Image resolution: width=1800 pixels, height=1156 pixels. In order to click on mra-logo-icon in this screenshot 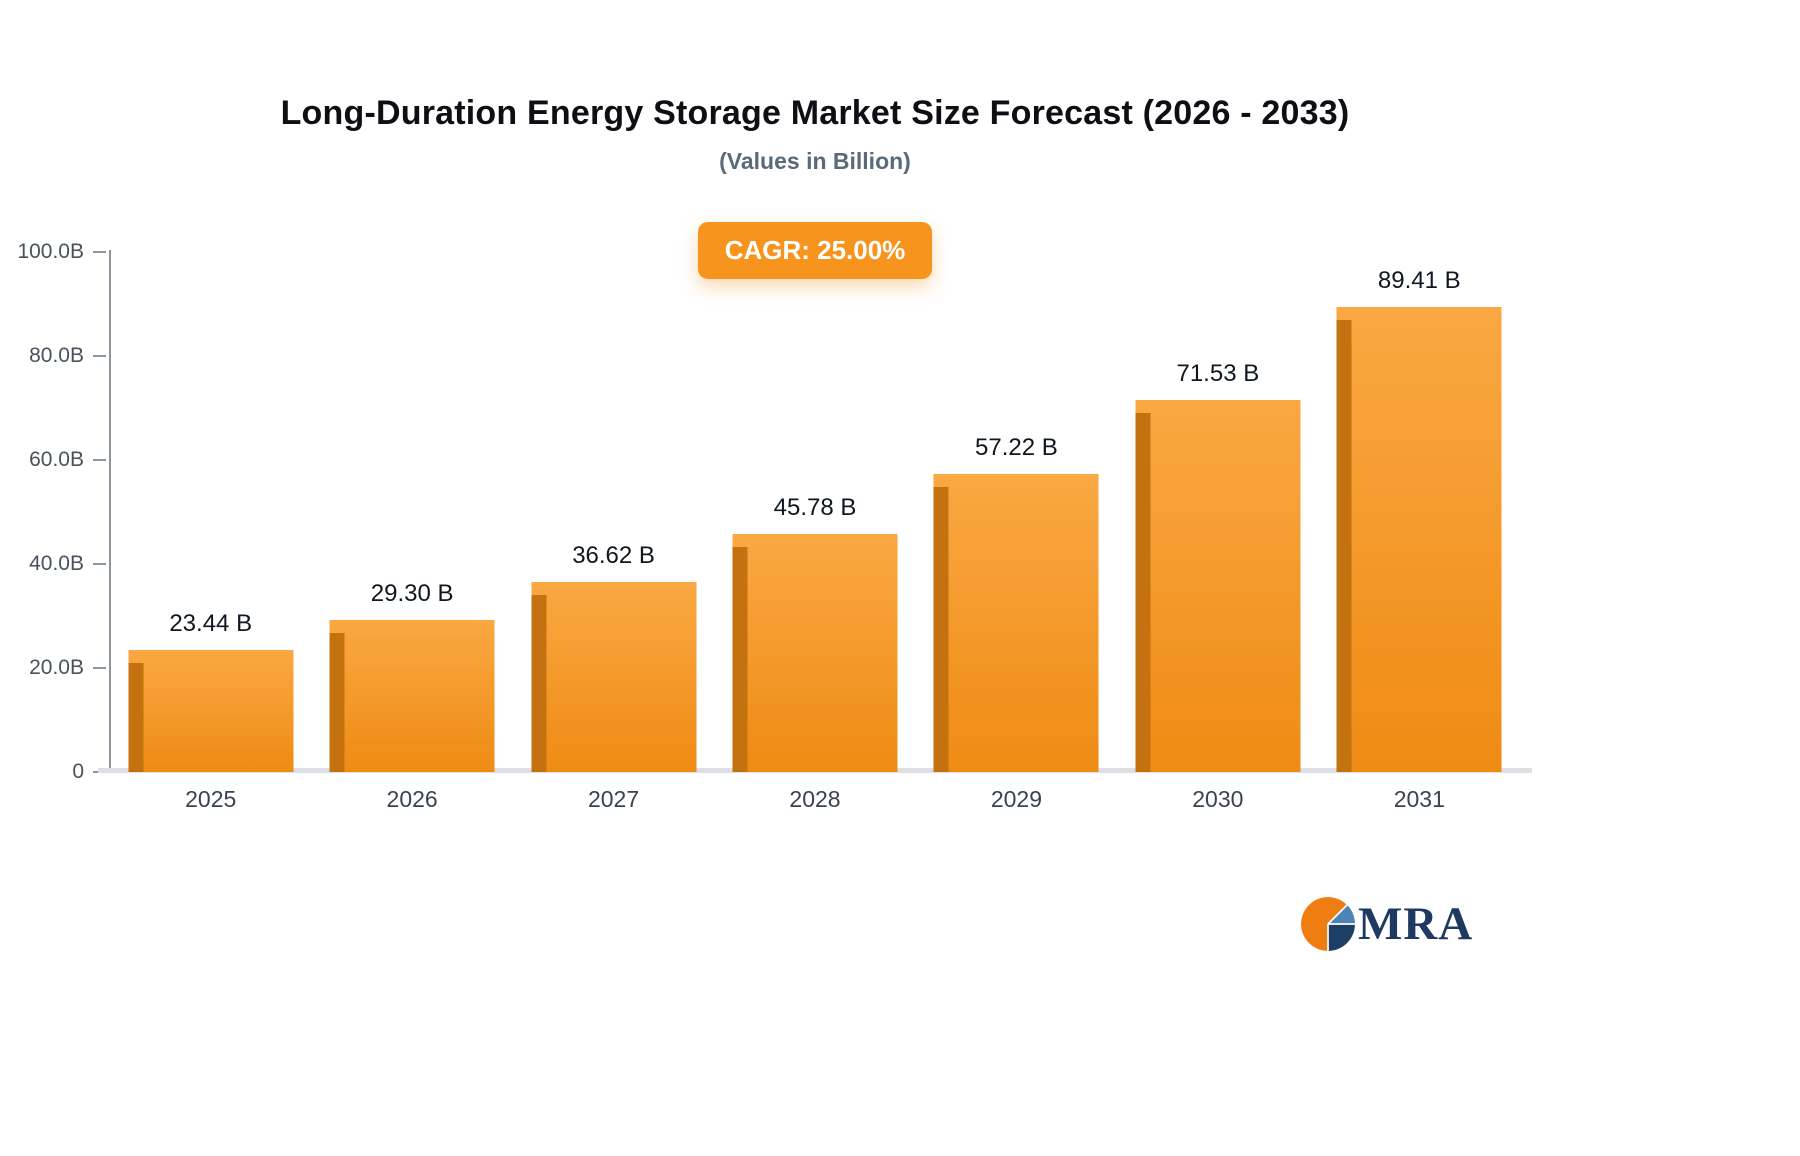, I will do `click(1328, 924)`.